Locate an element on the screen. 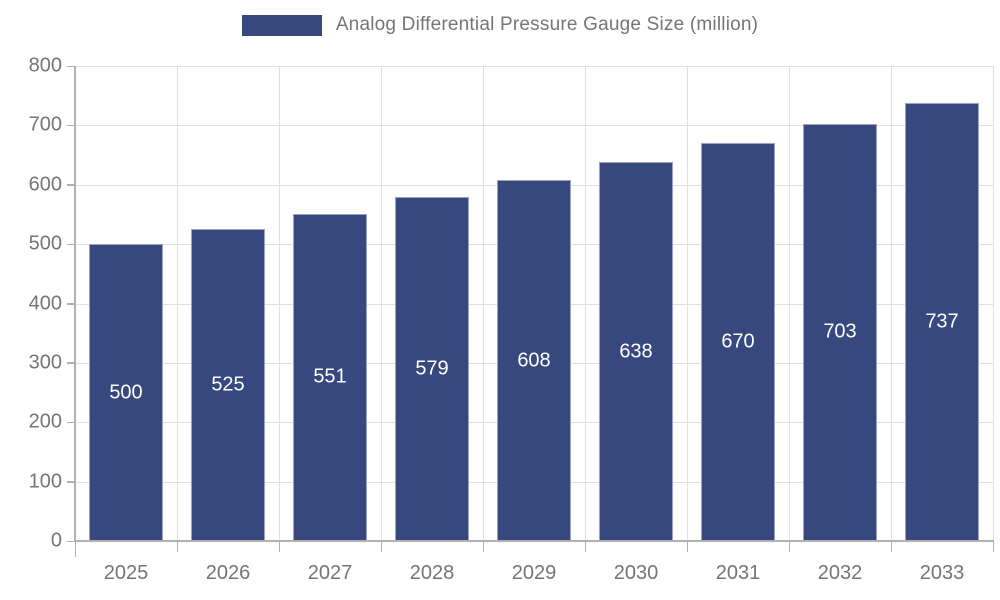  x-tick-label: 2029 is located at coordinates (534, 573).